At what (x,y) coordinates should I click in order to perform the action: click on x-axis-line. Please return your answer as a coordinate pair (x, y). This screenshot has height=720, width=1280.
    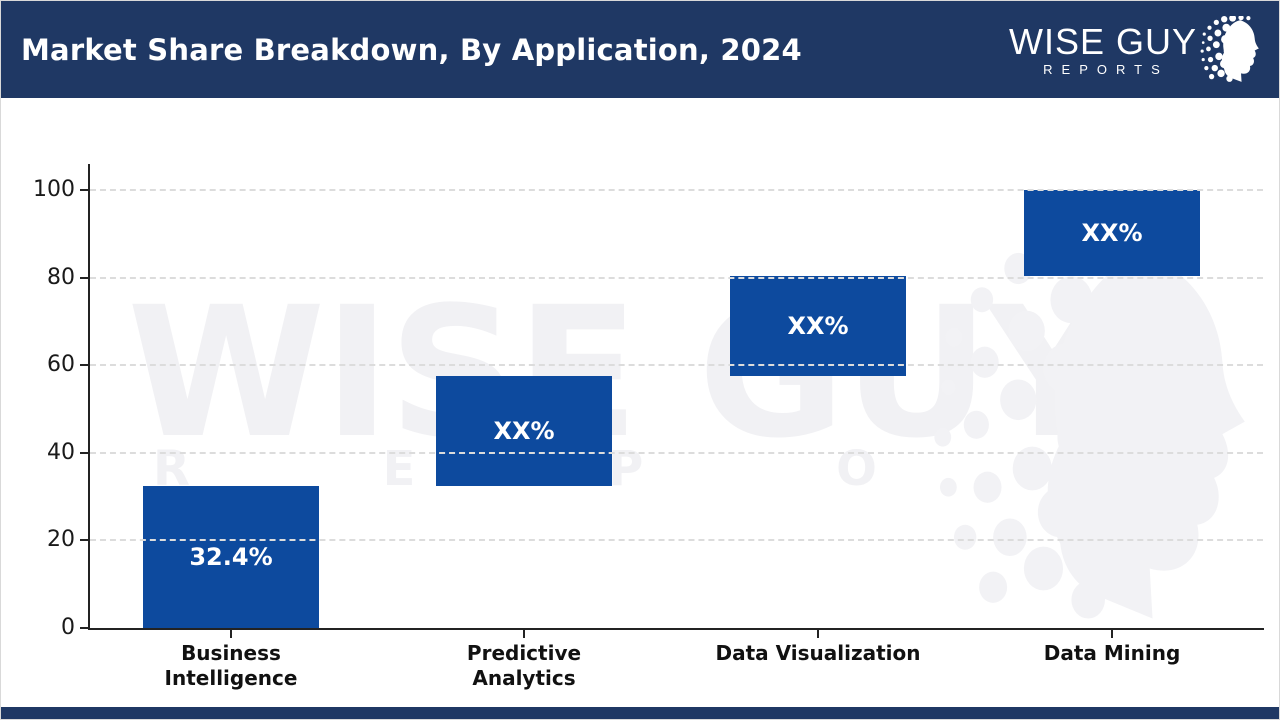
    Looking at the image, I should click on (676, 629).